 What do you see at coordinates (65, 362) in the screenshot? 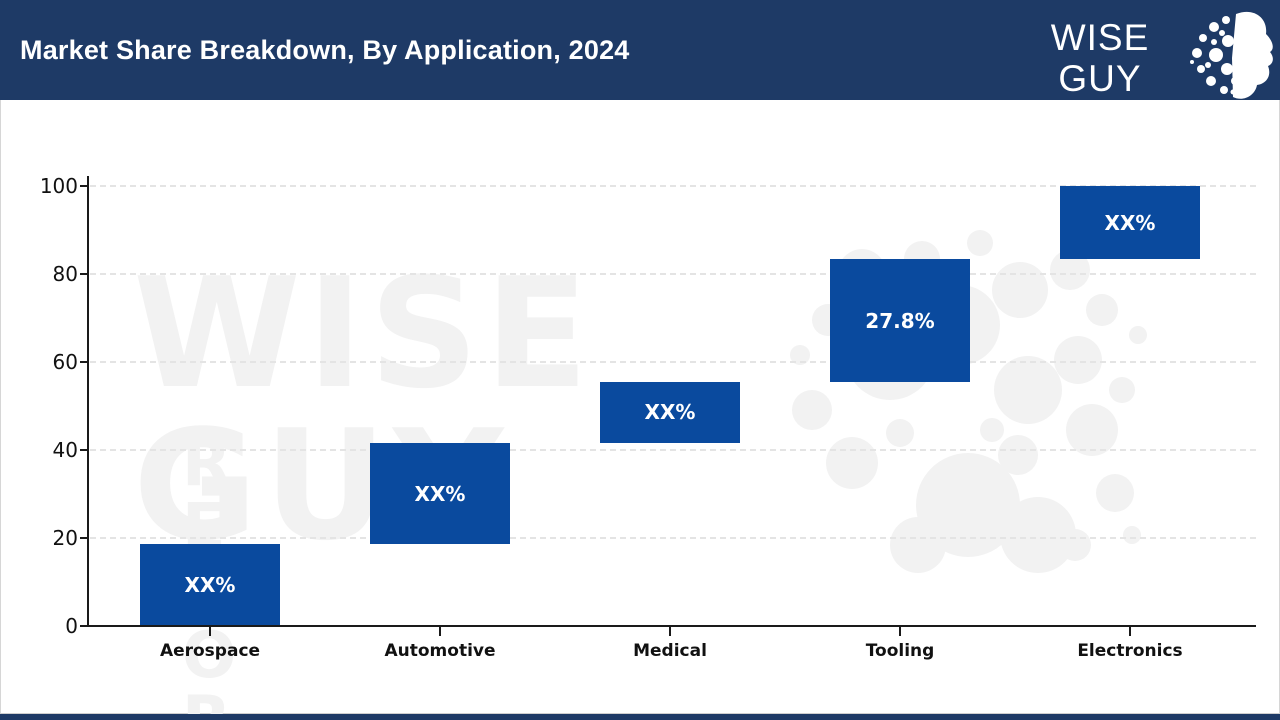
I see `y-tick-label-60: 60` at bounding box center [65, 362].